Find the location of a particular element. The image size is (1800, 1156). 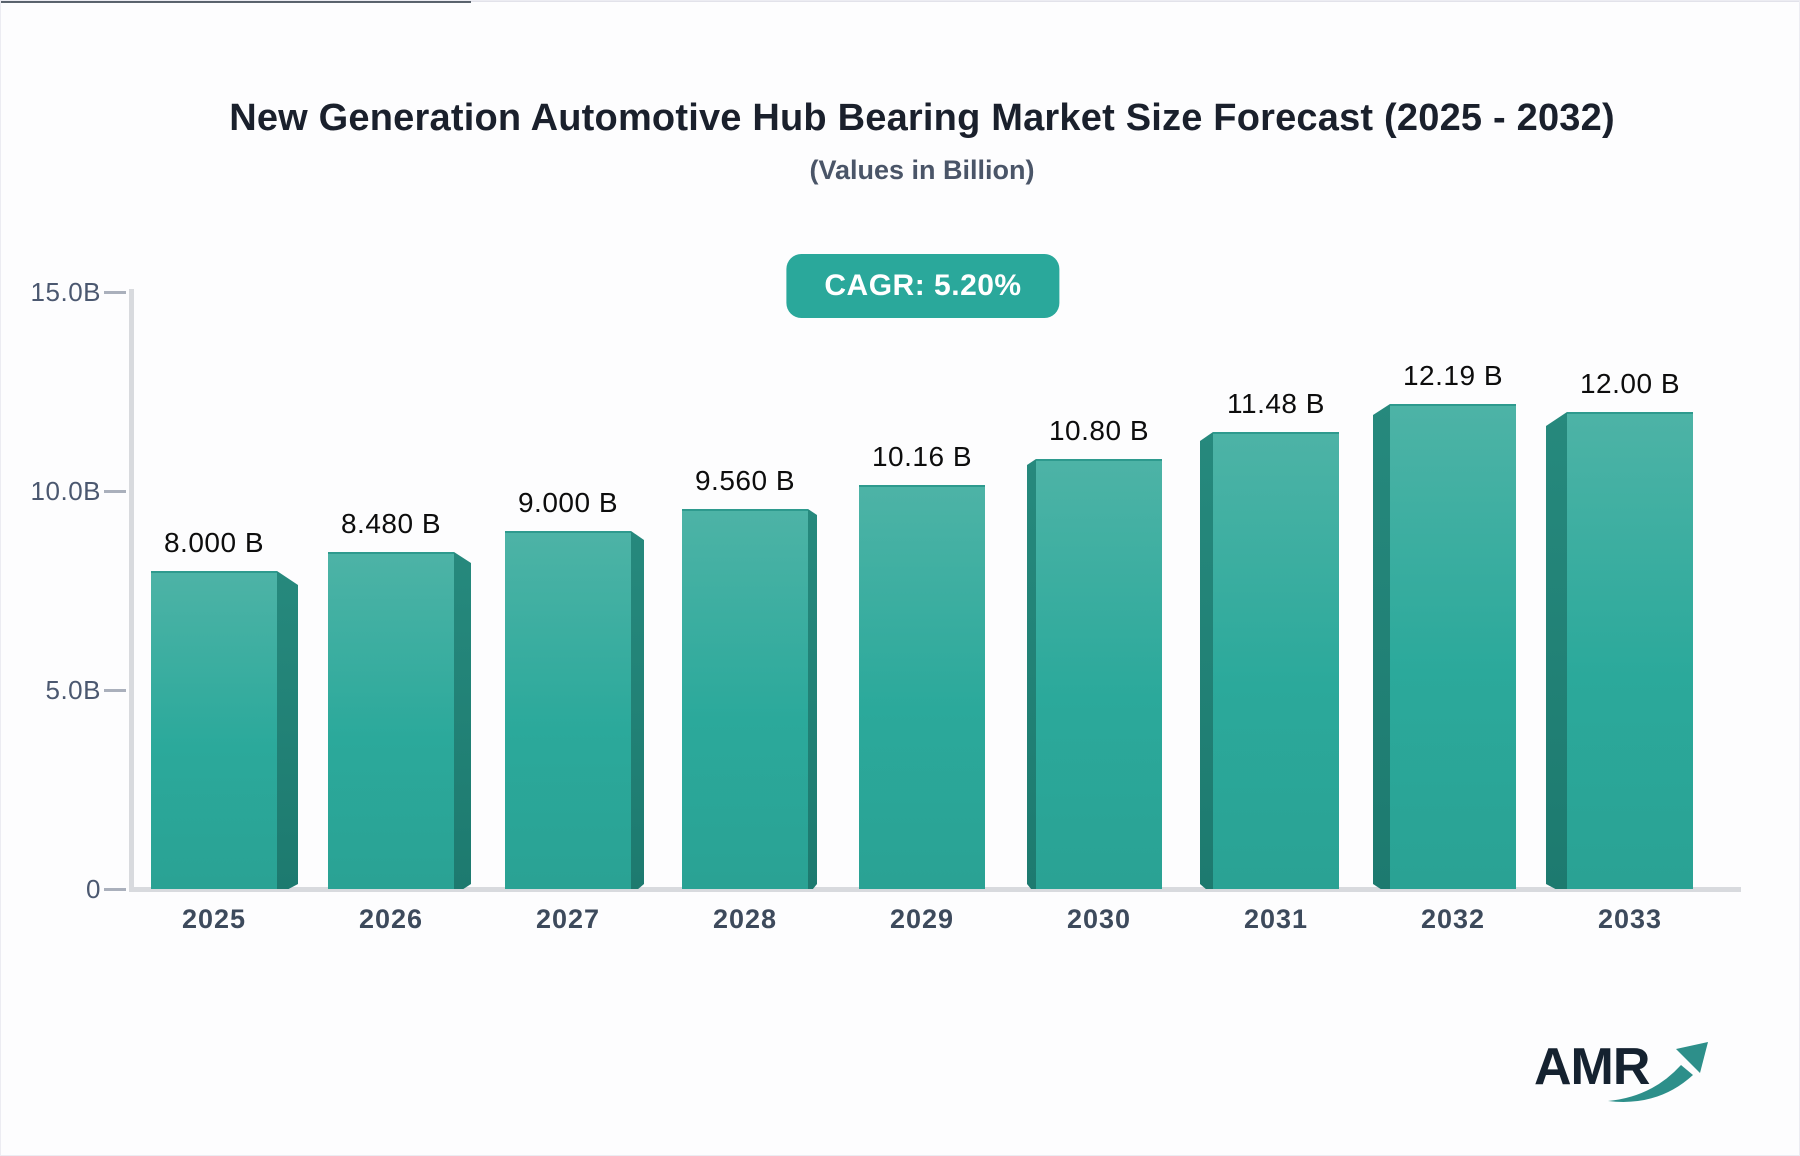

value-label: 12.19 B is located at coordinates (1453, 375).